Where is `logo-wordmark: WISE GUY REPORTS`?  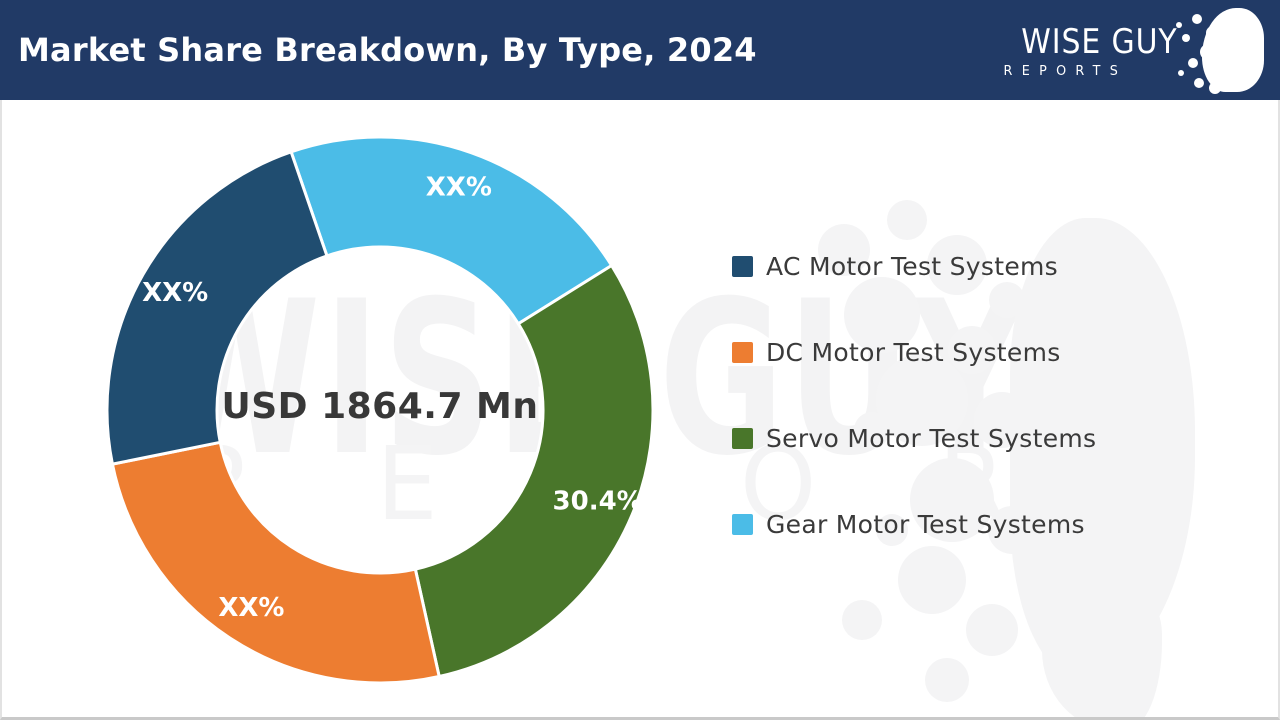
logo-wordmark: WISE GUY REPORTS is located at coordinates (1089, 50).